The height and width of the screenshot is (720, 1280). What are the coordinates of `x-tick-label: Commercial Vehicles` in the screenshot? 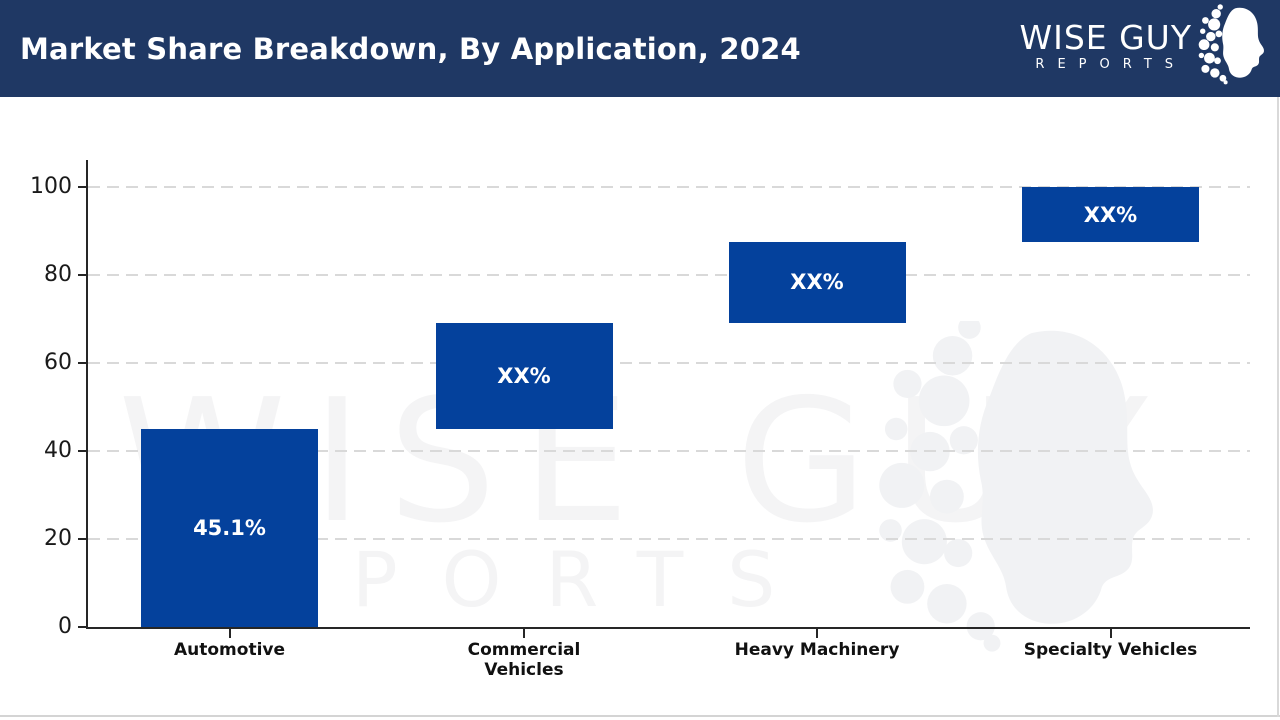 It's located at (524, 660).